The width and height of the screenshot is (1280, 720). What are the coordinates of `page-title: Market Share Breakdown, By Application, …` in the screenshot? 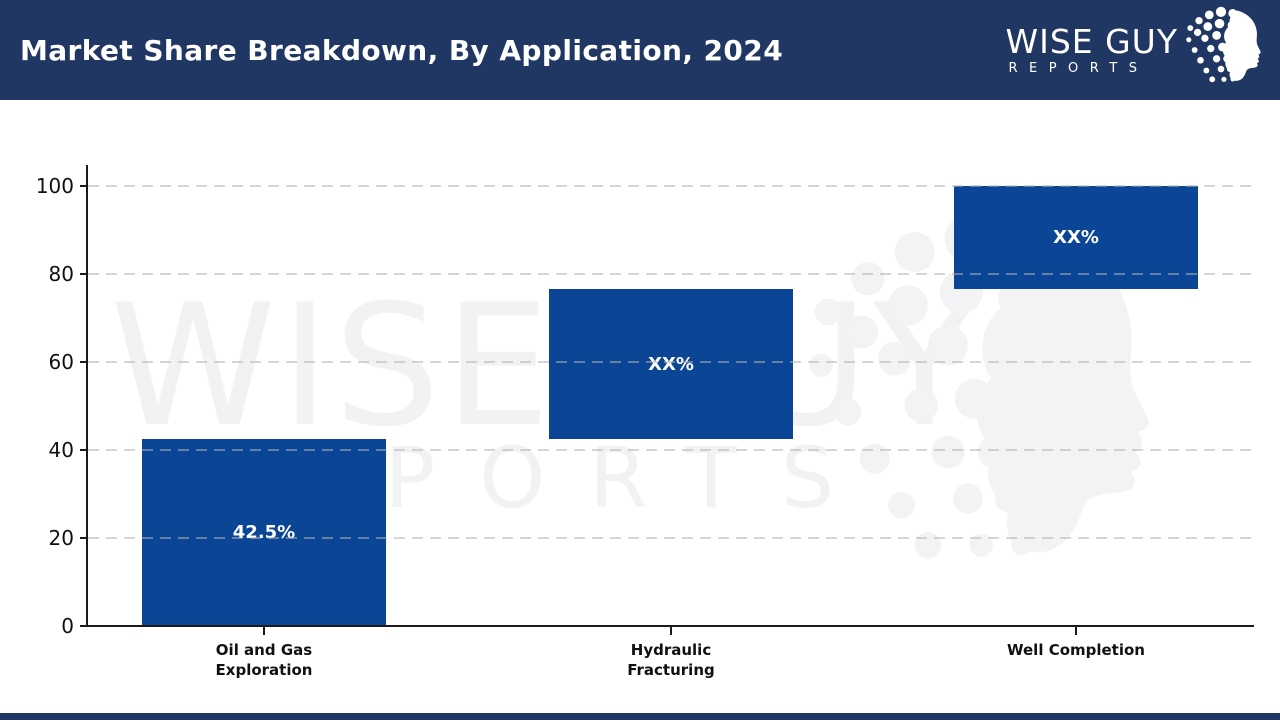 It's located at (402, 50).